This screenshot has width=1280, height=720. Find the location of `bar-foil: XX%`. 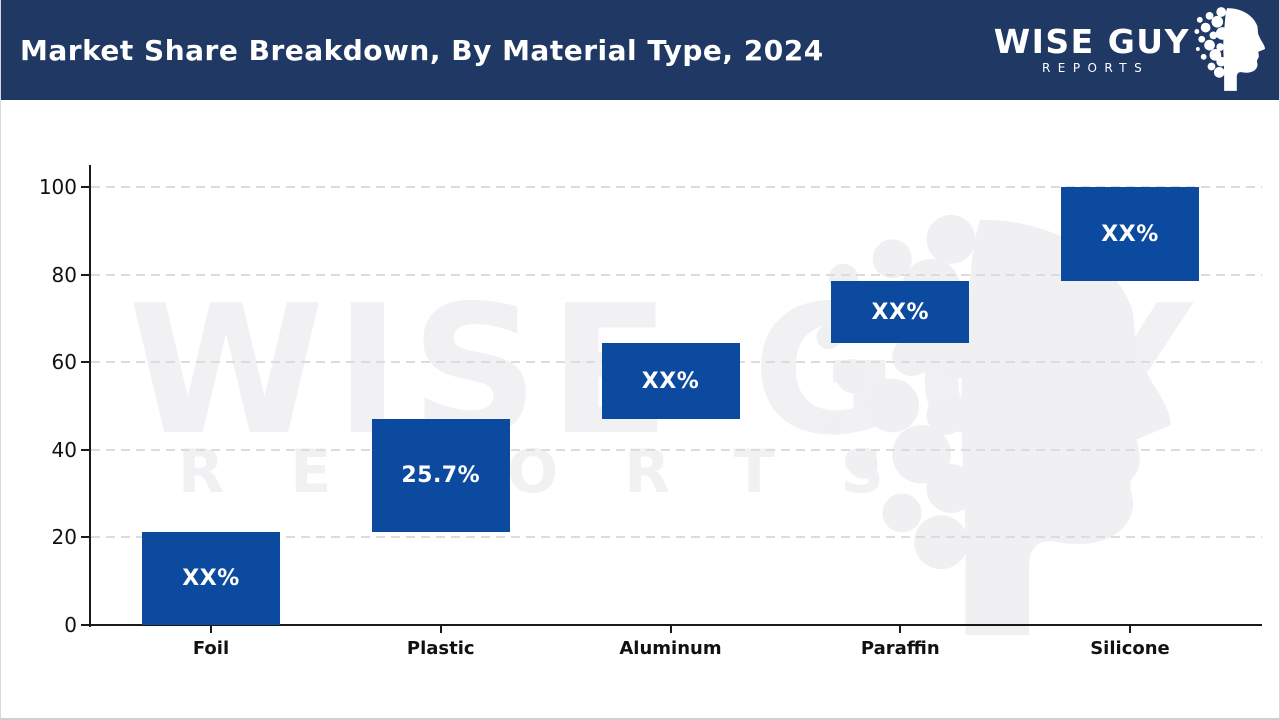

bar-foil: XX% is located at coordinates (211, 578).